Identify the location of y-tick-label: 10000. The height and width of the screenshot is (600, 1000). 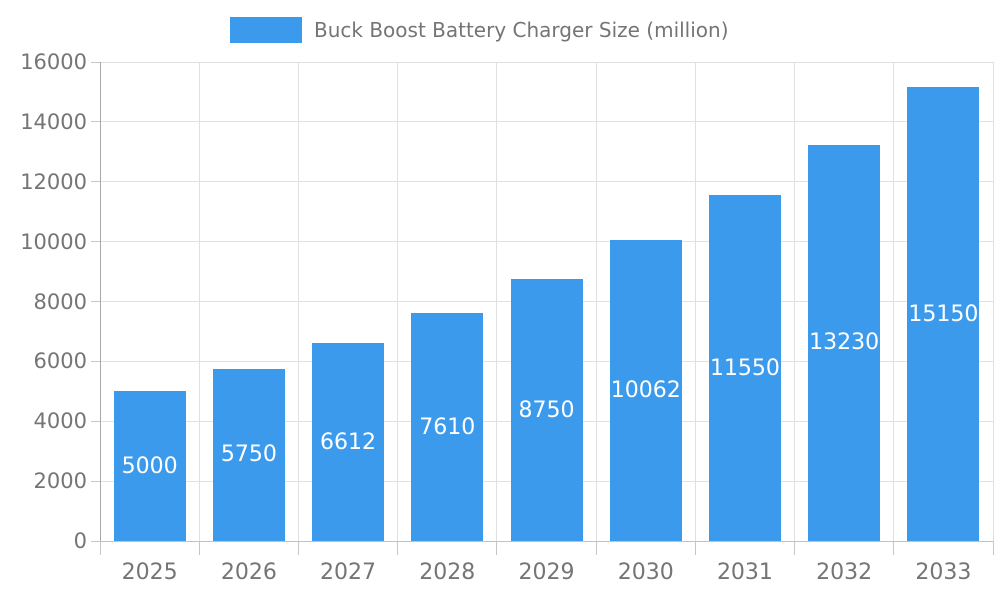
(53, 241).